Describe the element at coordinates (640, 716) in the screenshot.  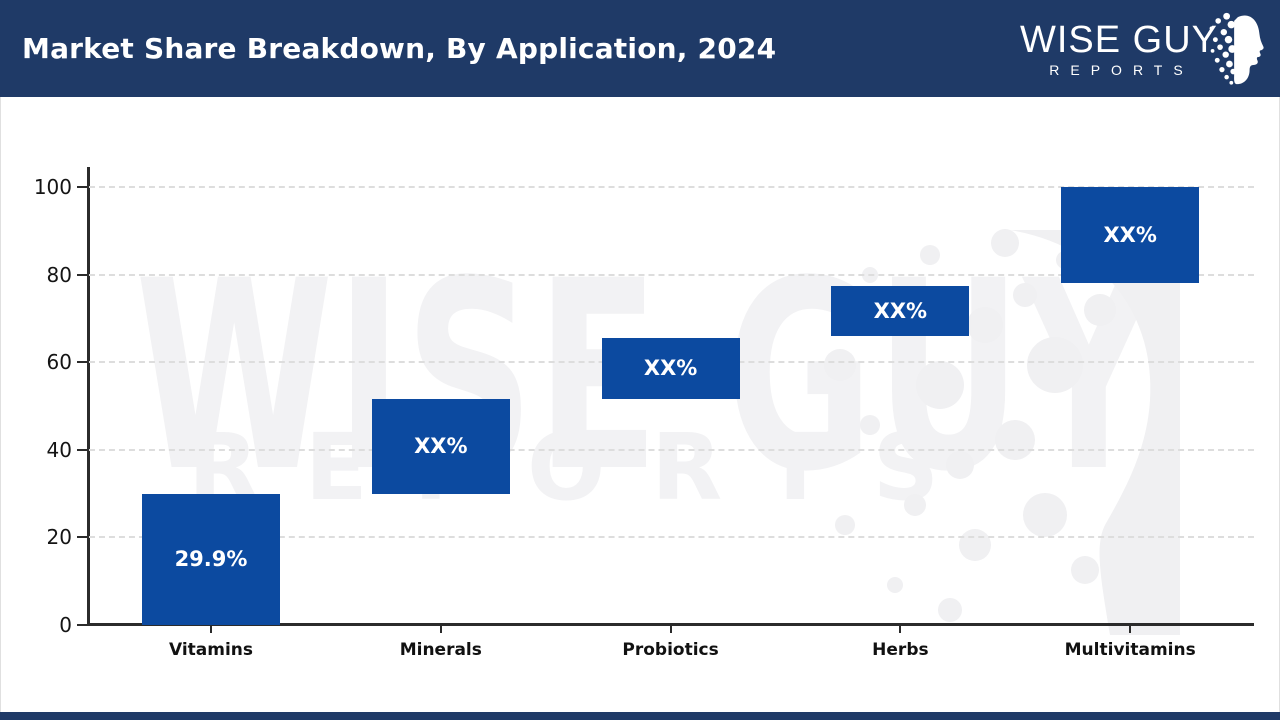
I see `footer-bar` at that location.